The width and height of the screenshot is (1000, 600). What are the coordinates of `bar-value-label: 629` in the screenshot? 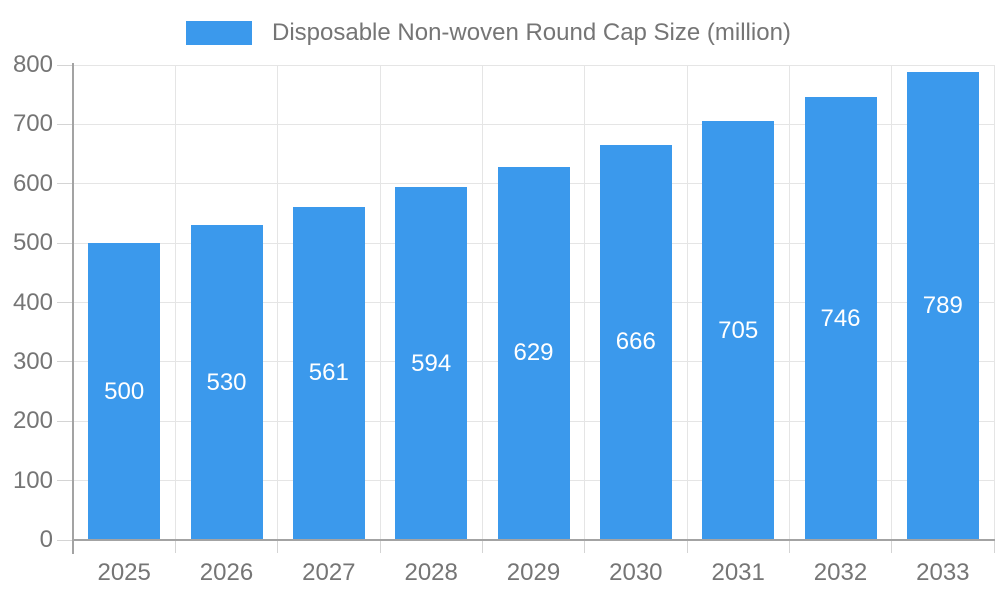 It's located at (533, 353).